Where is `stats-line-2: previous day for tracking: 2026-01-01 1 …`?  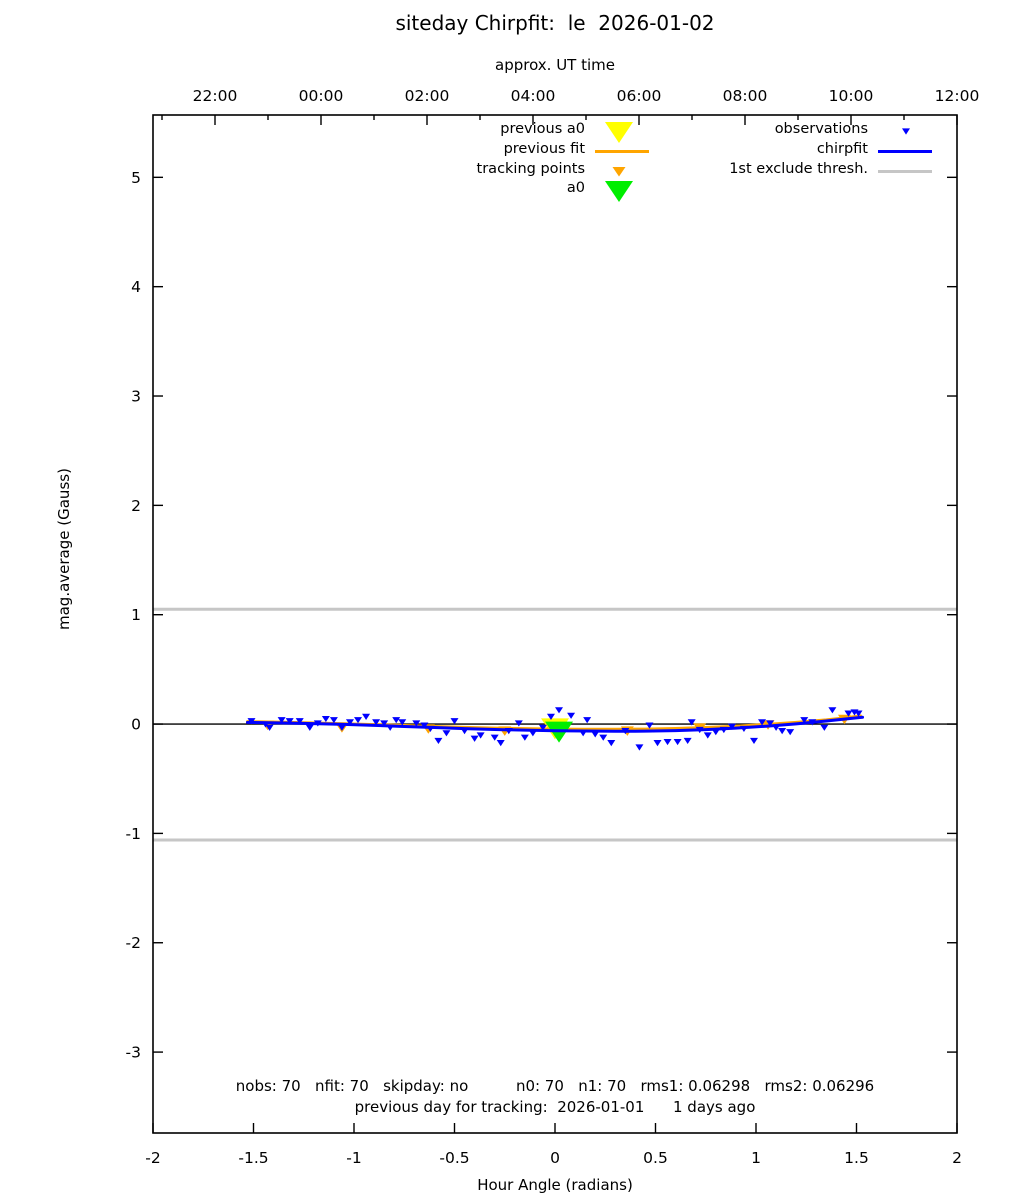 stats-line-2: previous day for tracking: 2026-01-01 1 … is located at coordinates (555, 1107).